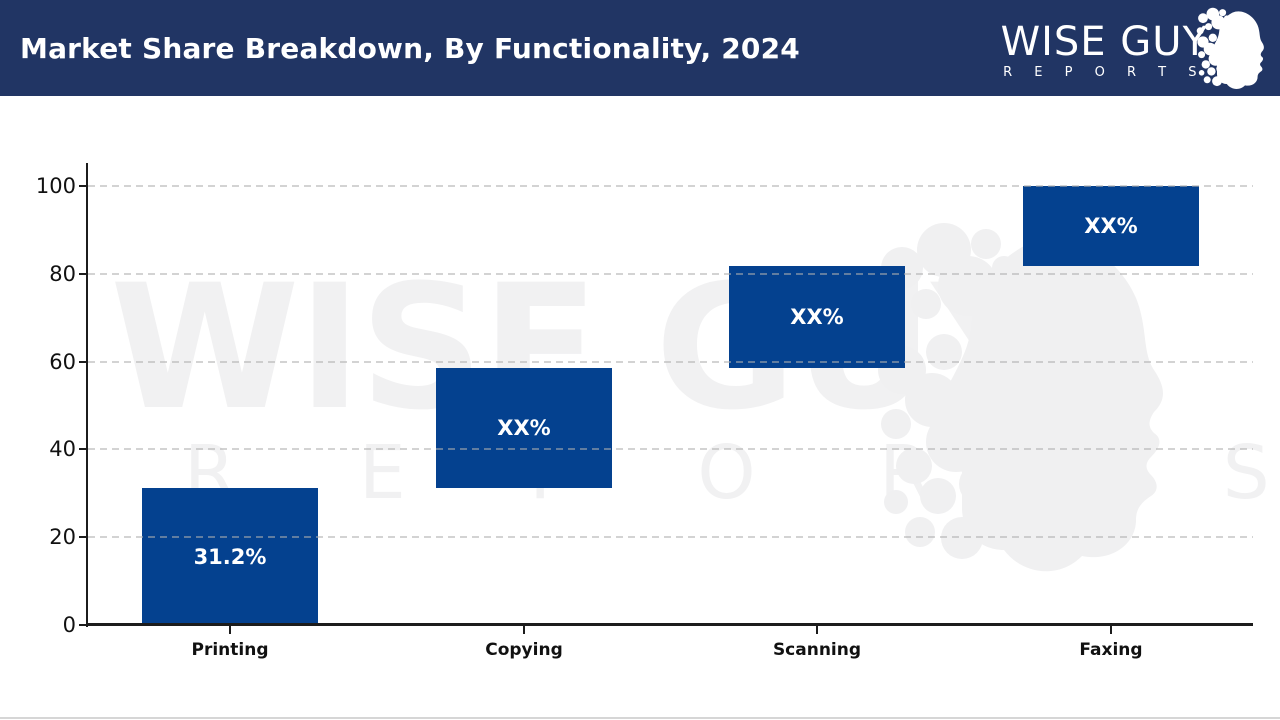  Describe the element at coordinates (230, 630) in the screenshot. I see `x-tick-mark-printing` at that location.